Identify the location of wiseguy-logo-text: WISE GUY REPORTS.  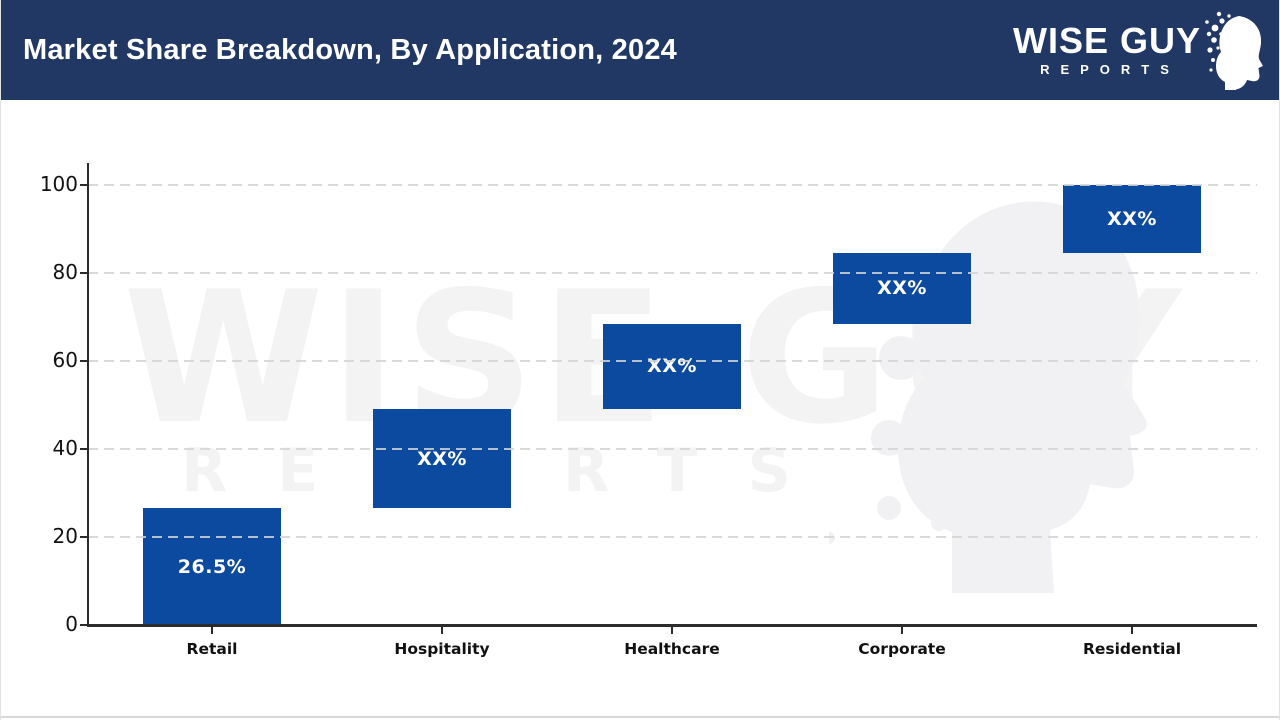
(1106, 49).